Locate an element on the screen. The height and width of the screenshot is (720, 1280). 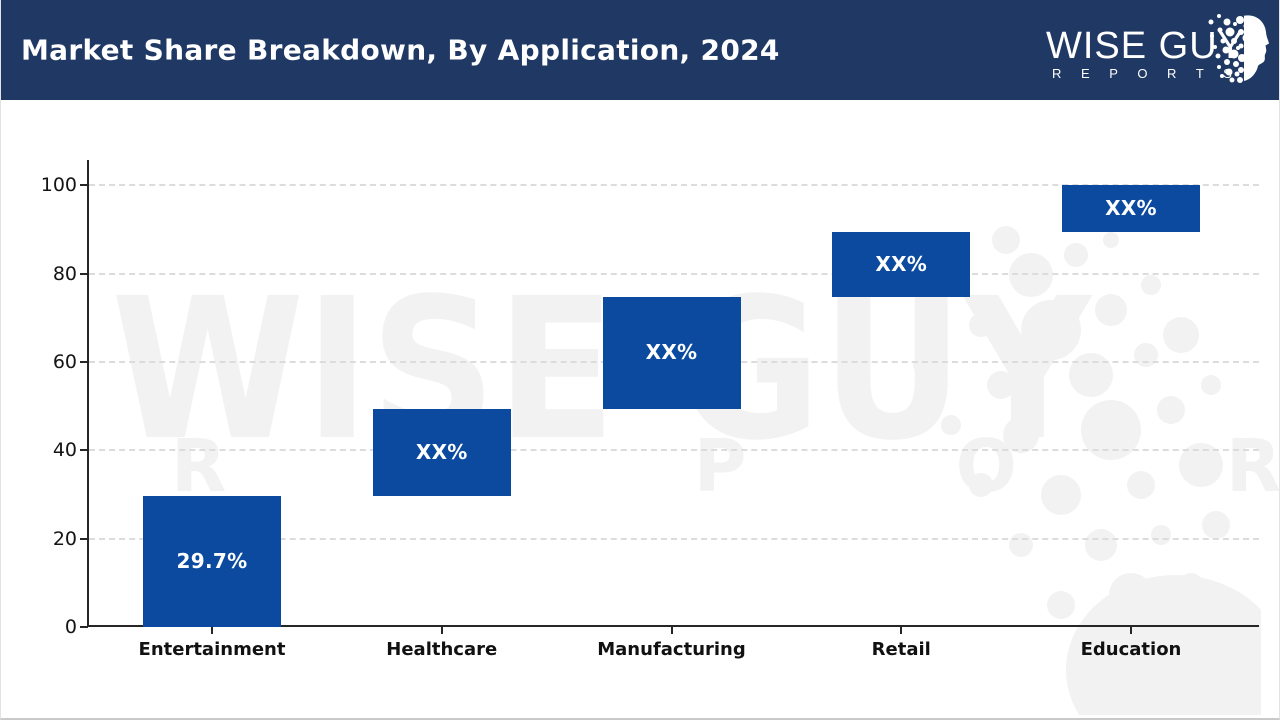
y-tick-label: 40 is located at coordinates (64, 450).